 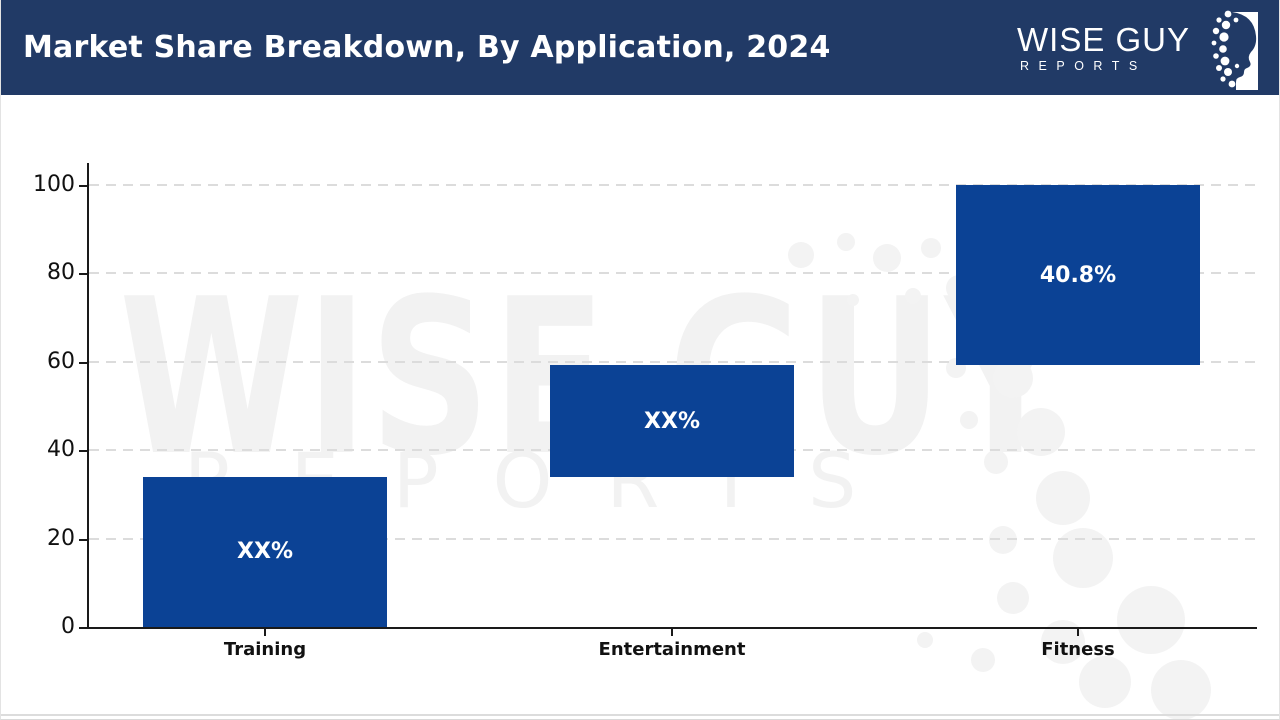 I want to click on brand-logo: WISE GUY REPORTS, so click(x=1142, y=48).